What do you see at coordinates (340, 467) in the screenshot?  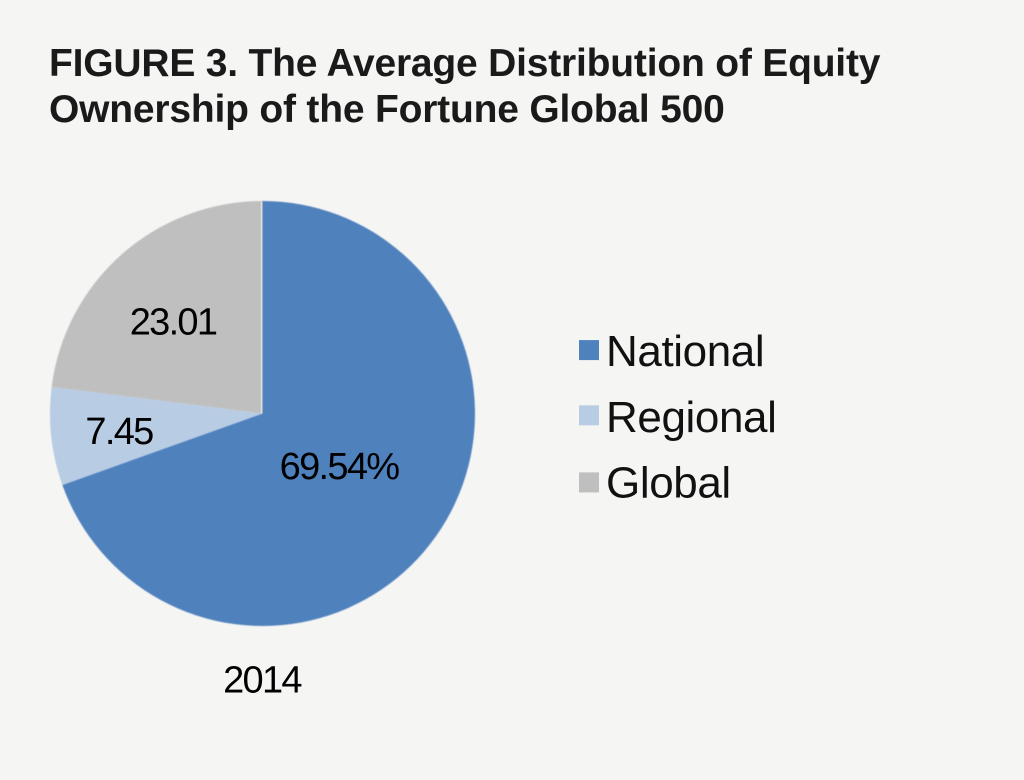 I see `svg-text: 69.54%` at bounding box center [340, 467].